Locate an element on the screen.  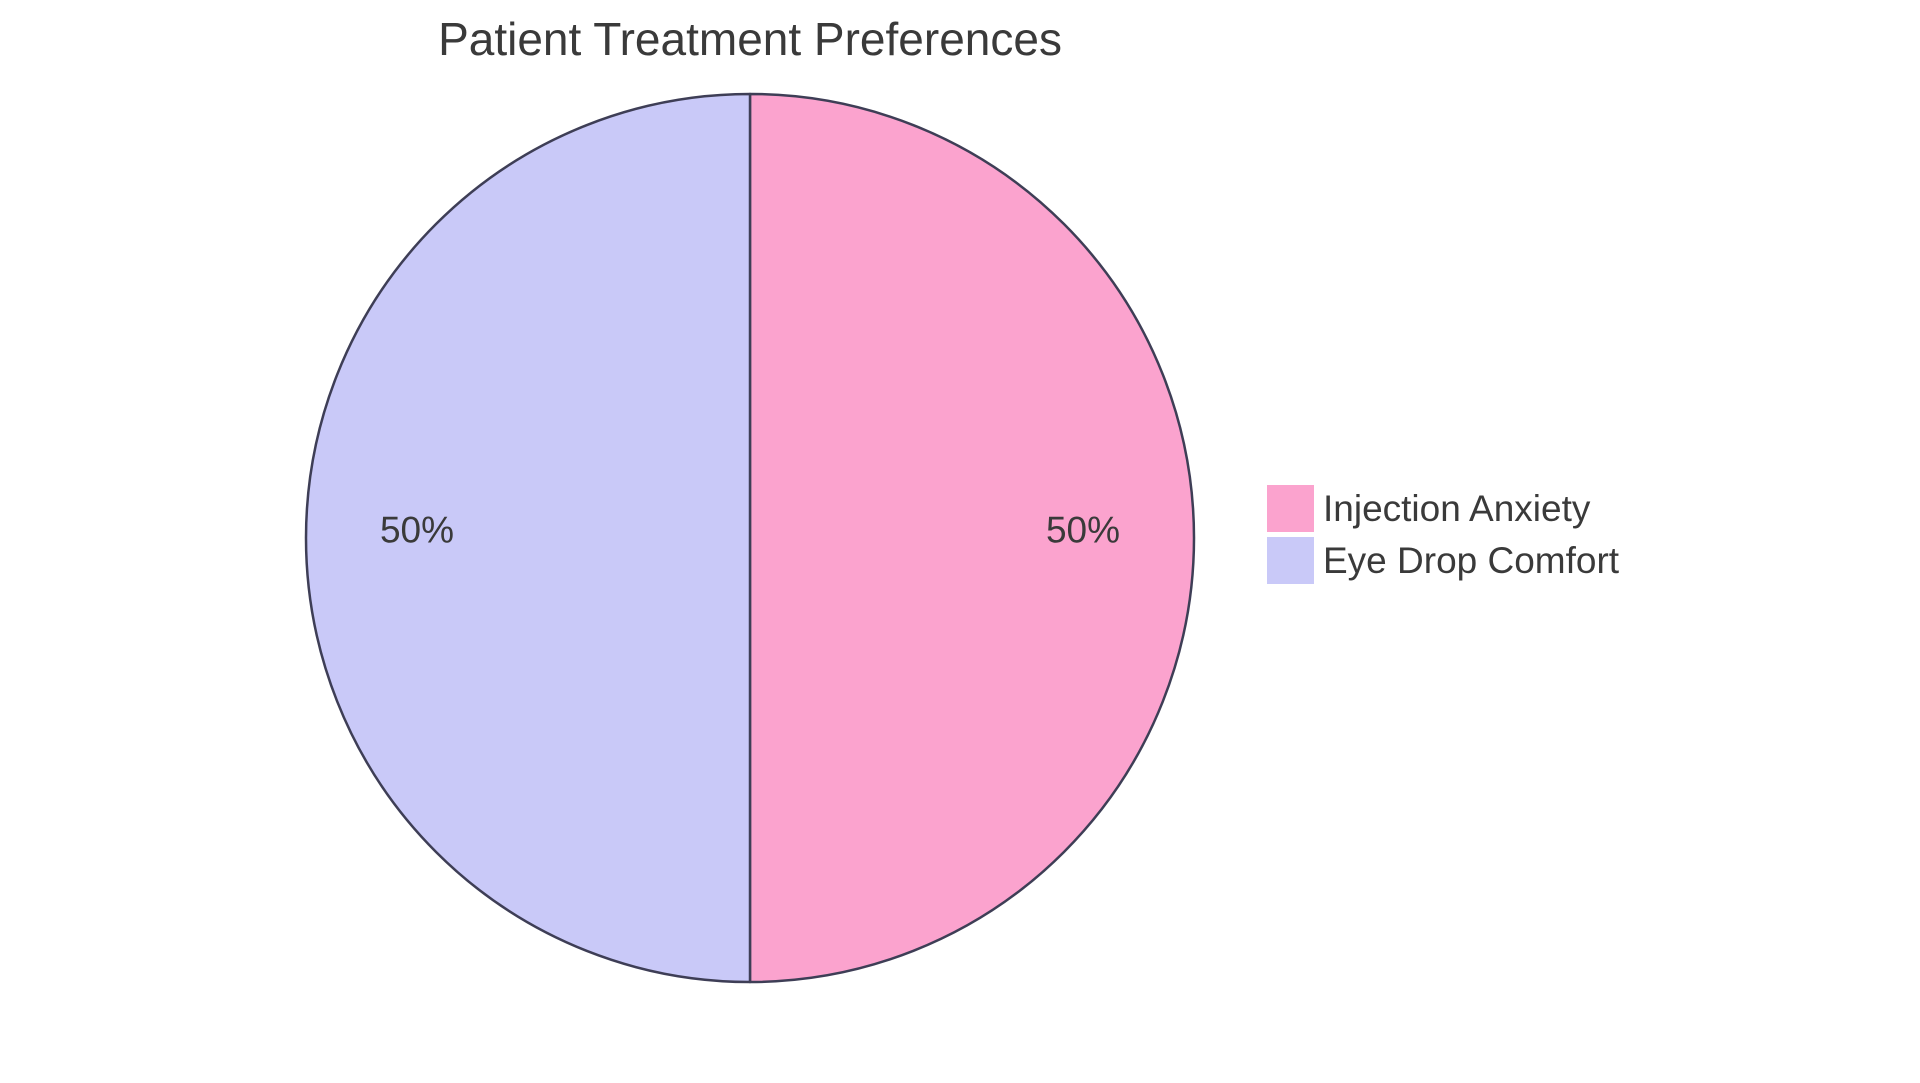
legend-label: Injection Anxiety is located at coordinates (1457, 508).